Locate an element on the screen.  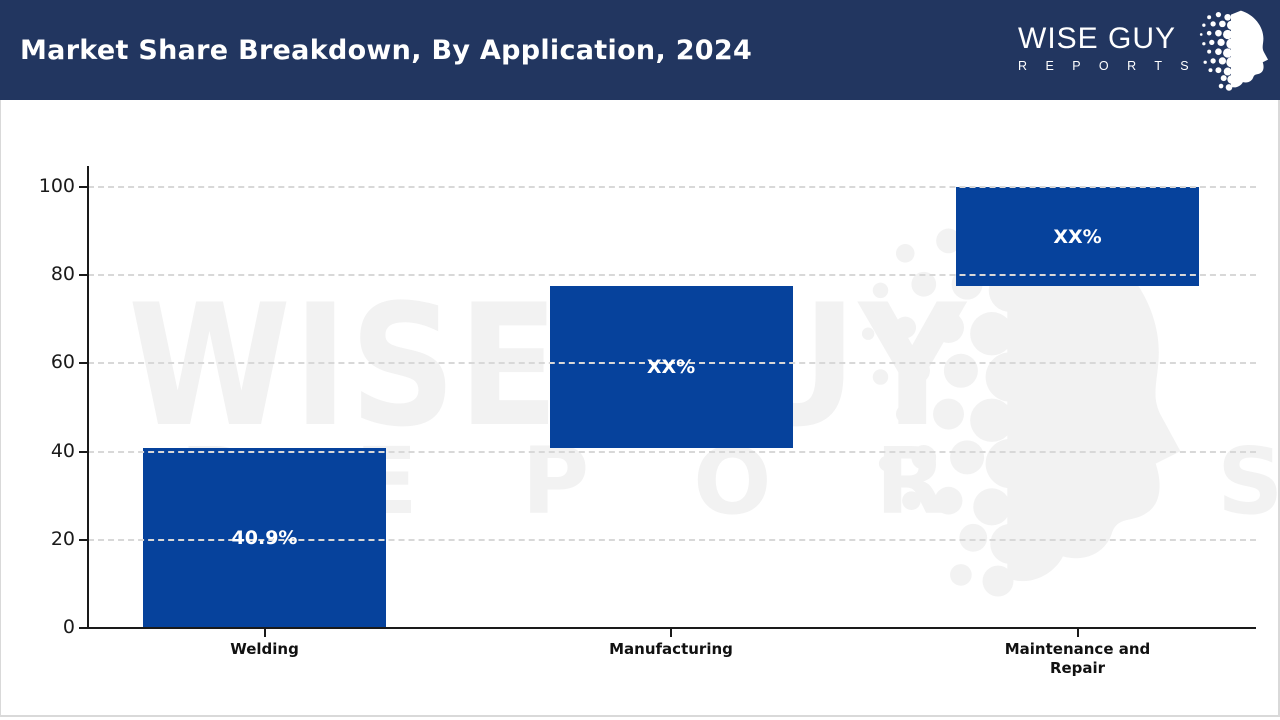
category-label: Manufacturing is located at coordinates (671, 649).